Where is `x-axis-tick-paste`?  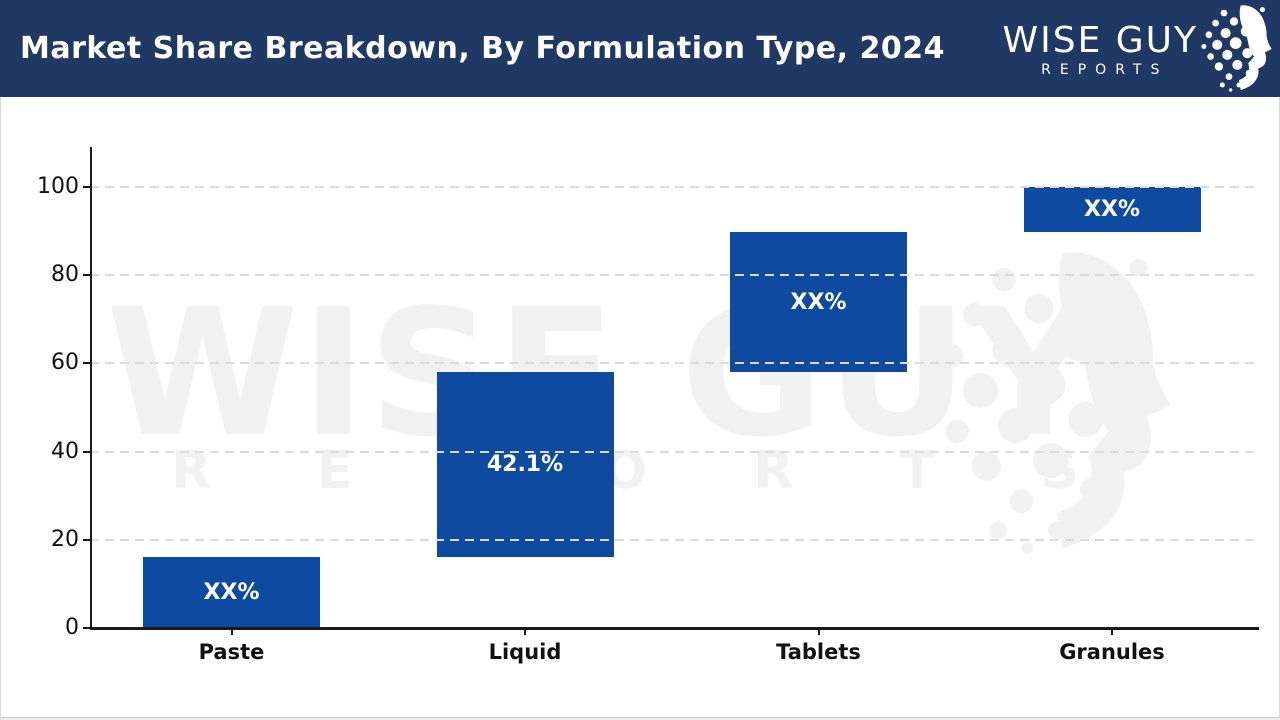
x-axis-tick-paste is located at coordinates (231, 631).